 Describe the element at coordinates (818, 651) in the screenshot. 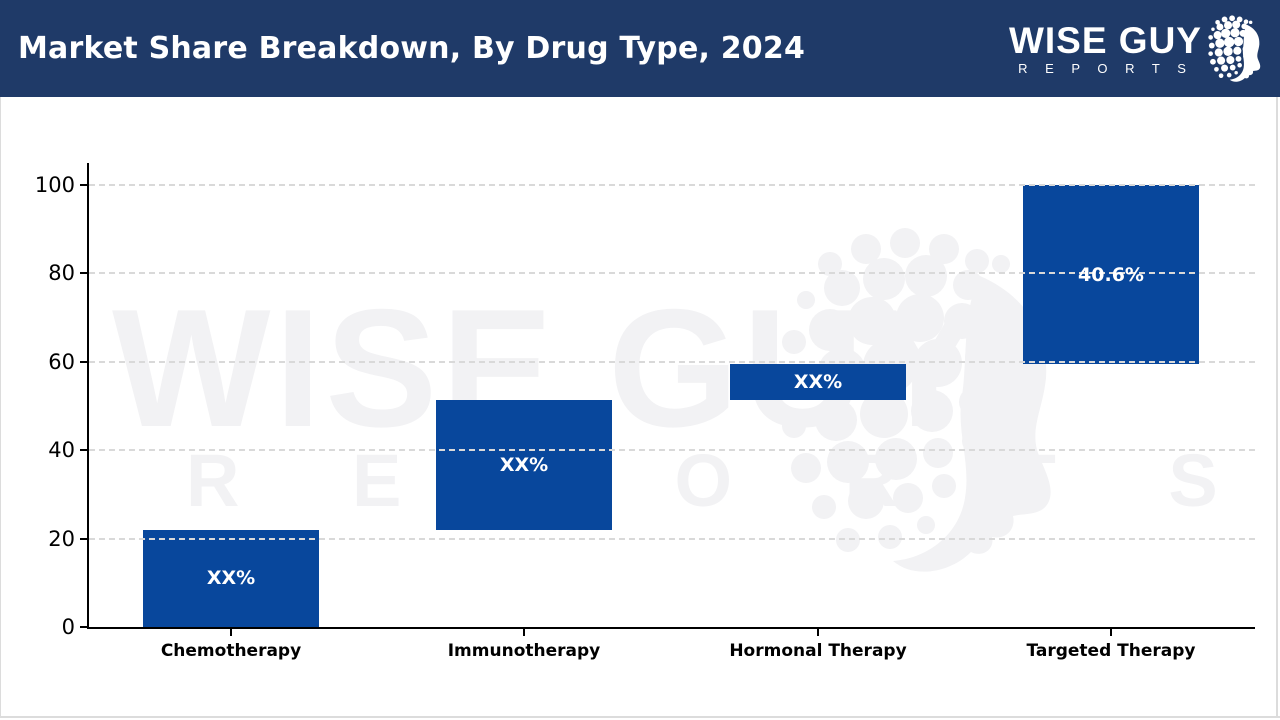

I see `x-axis-label-hormonal-therapy: Hormonal Therapy` at that location.